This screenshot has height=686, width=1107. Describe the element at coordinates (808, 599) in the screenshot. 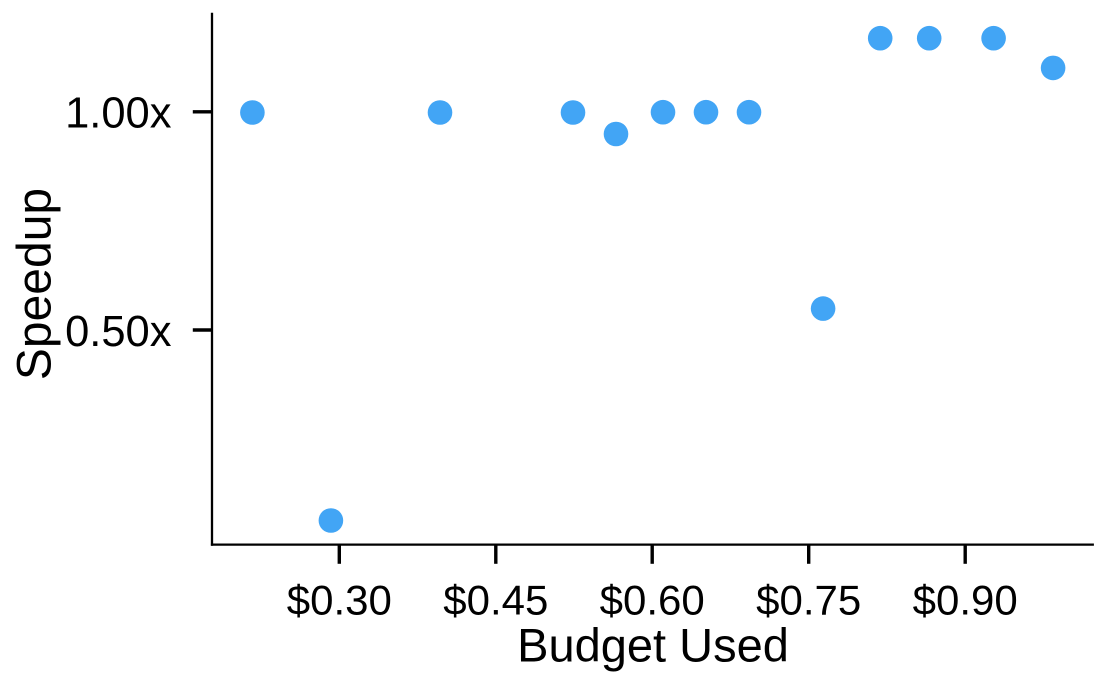

I see `svg-text: $0.75` at that location.